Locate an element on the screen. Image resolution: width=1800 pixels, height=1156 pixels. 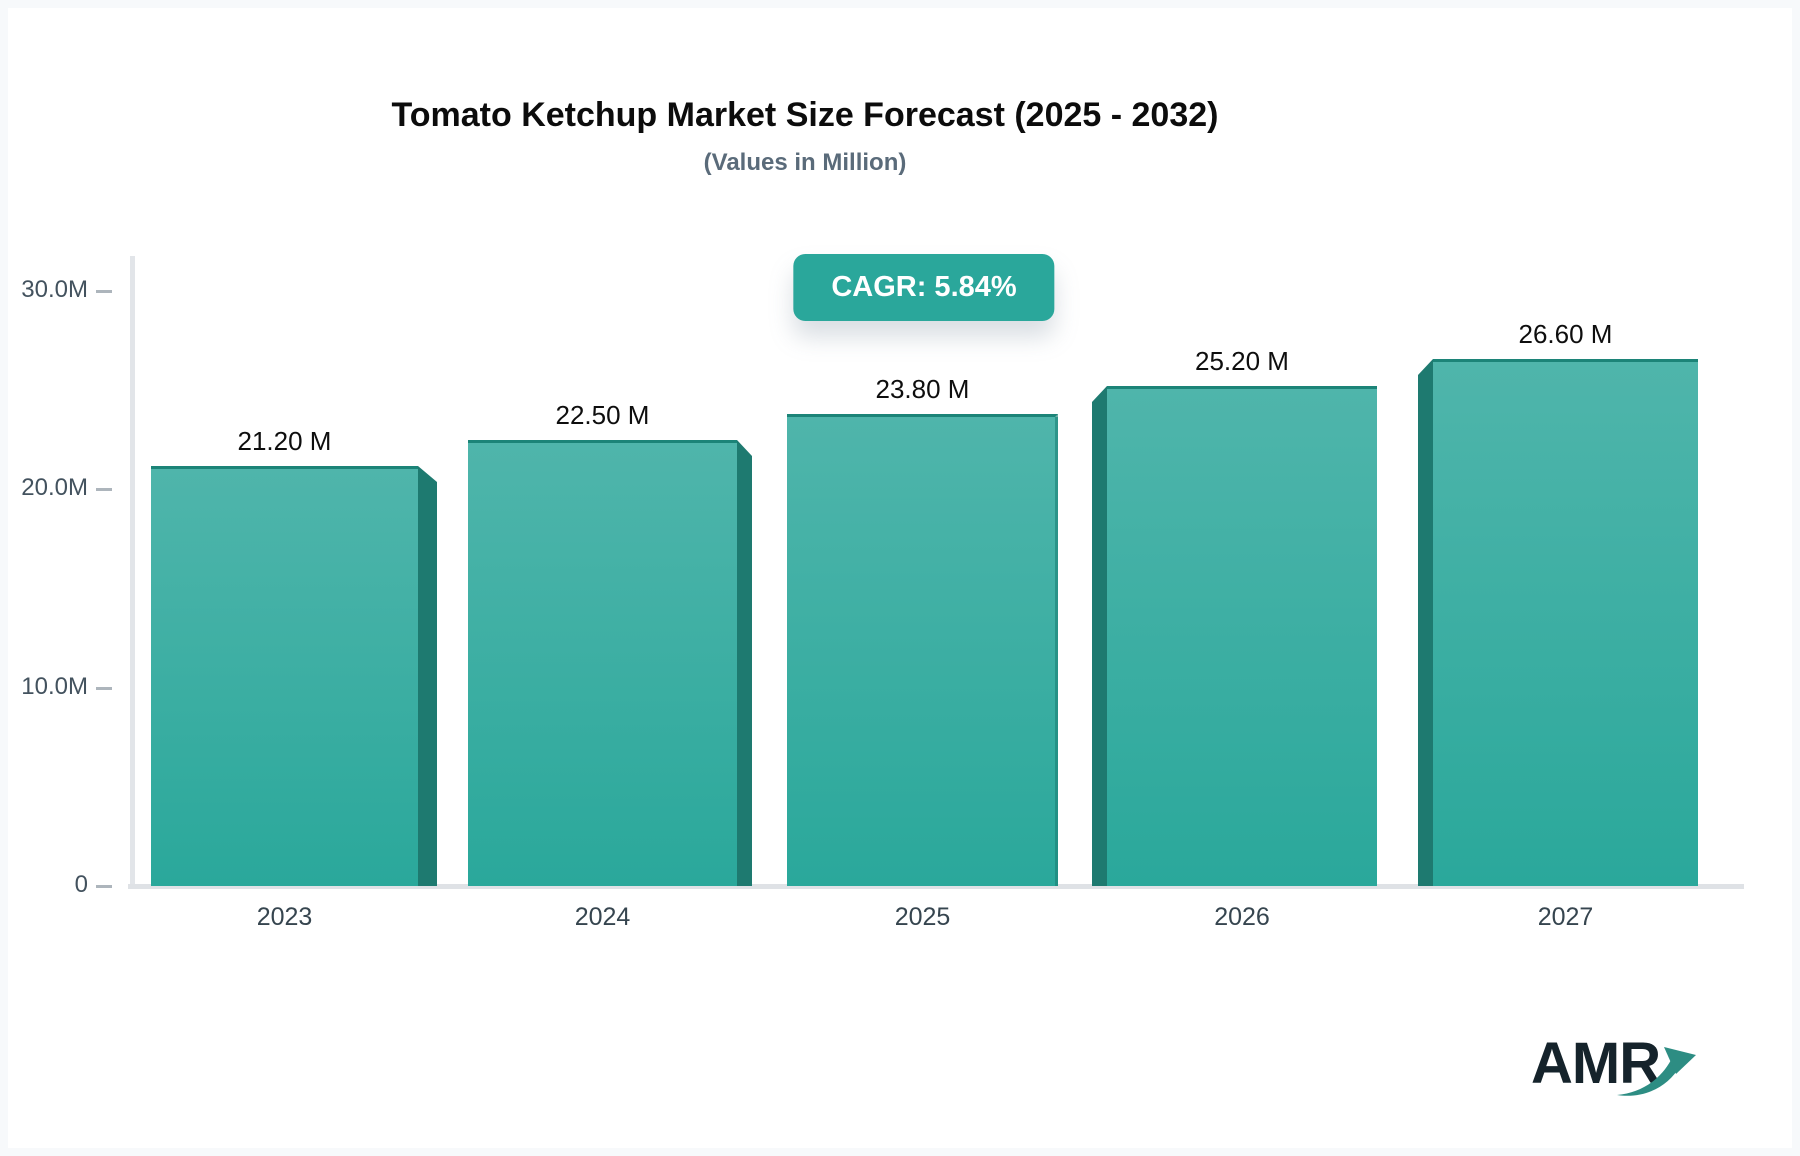
cagr-badge: CAGR: 5.84% is located at coordinates (924, 287).